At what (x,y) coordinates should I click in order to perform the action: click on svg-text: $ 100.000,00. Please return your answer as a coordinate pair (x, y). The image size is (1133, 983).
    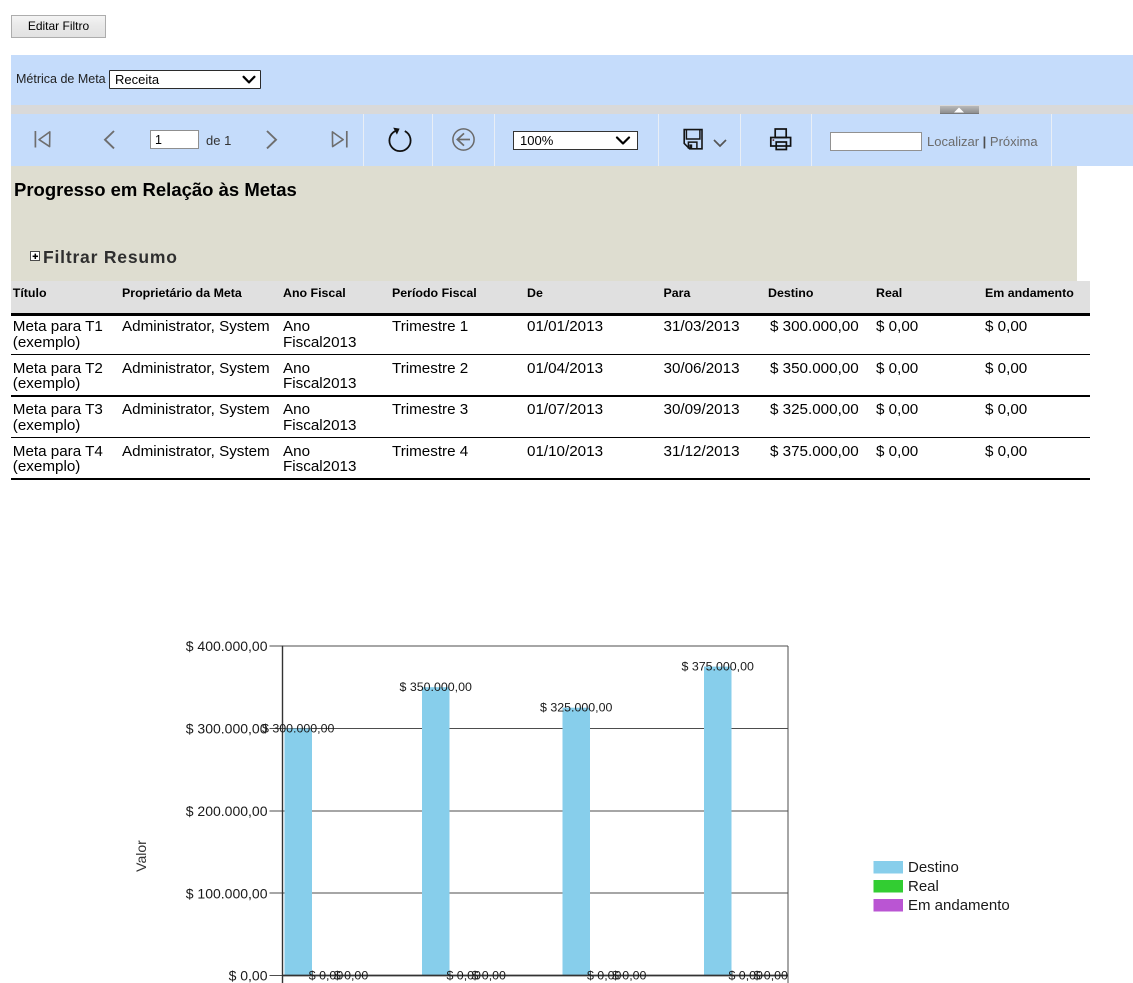
    Looking at the image, I should click on (227, 893).